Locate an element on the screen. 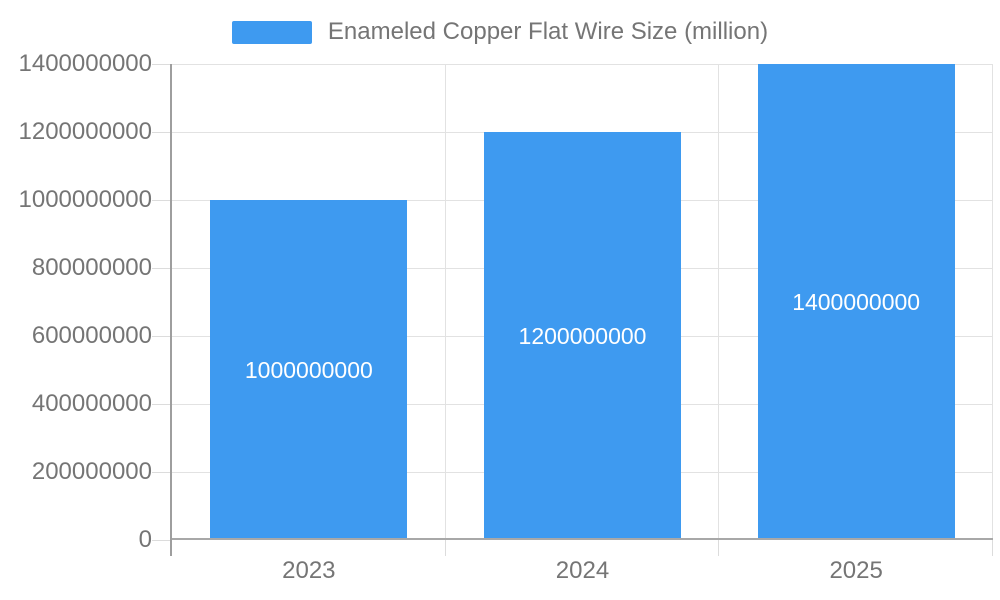 The width and height of the screenshot is (1000, 600). y-axis-label: 600000000 is located at coordinates (91, 335).